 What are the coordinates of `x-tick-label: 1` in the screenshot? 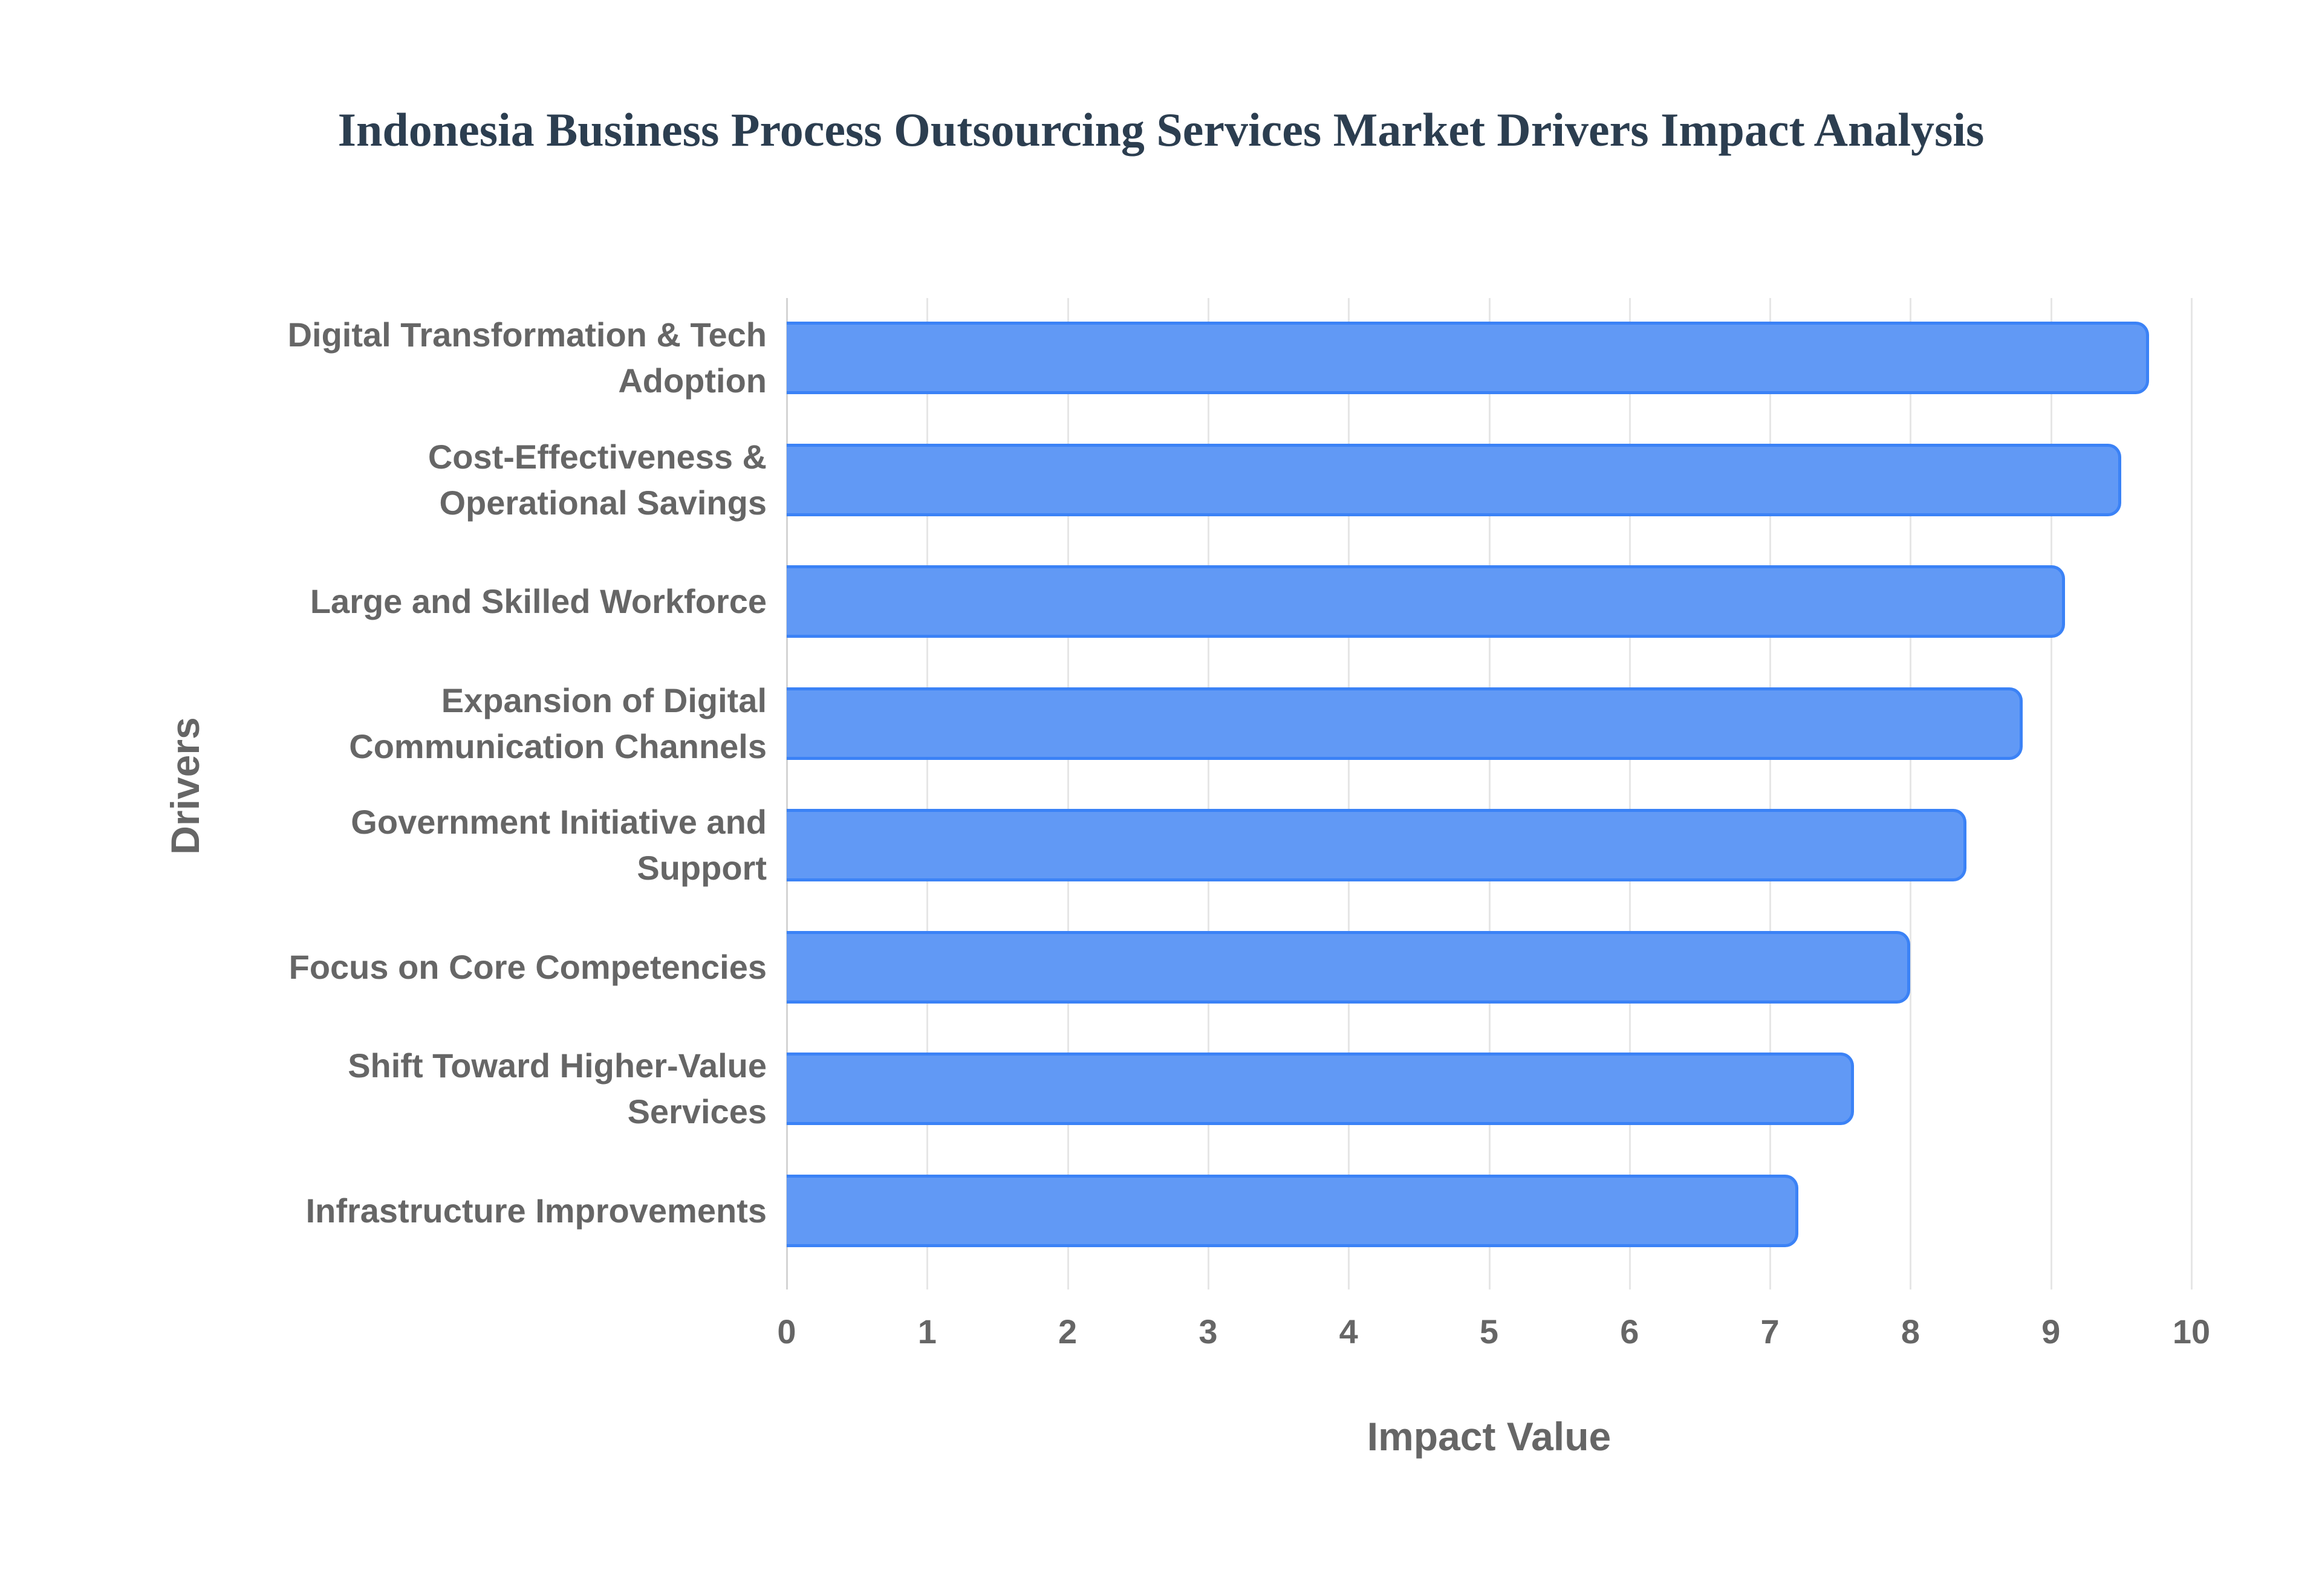 It's located at (927, 1331).